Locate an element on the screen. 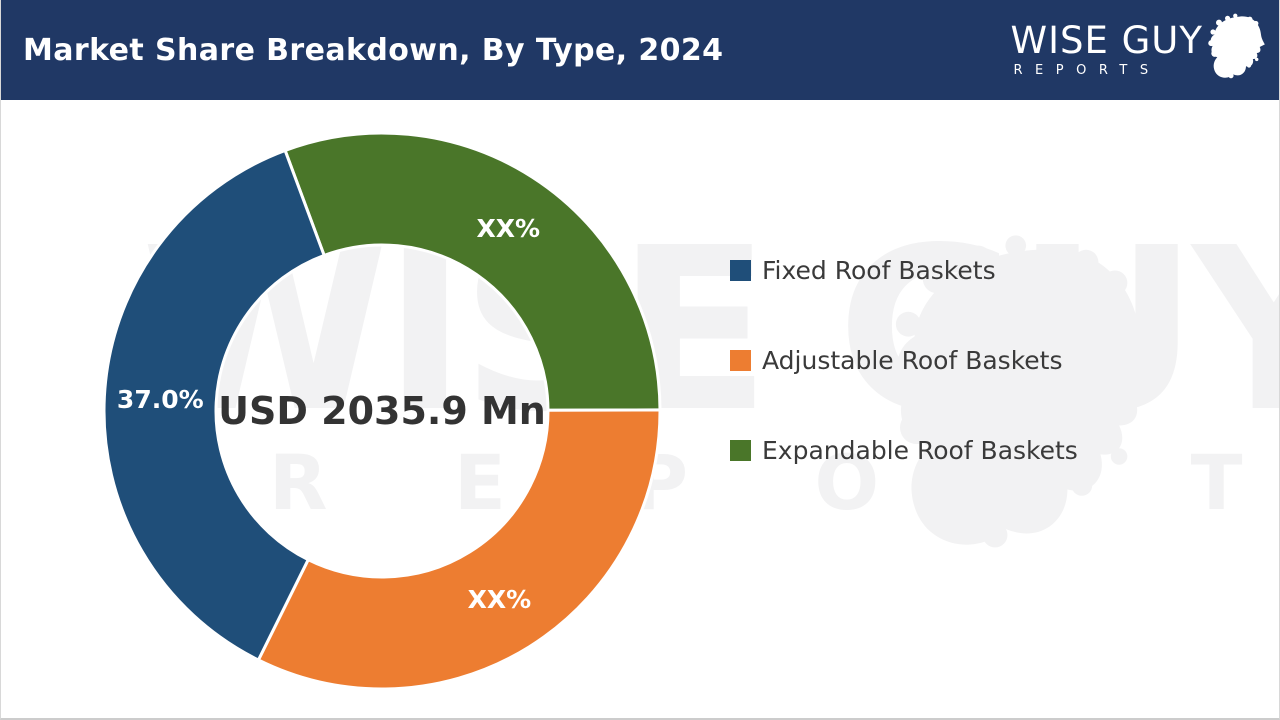 The image size is (1280, 720). legend-label: Adjustable Roof Baskets is located at coordinates (912, 360).